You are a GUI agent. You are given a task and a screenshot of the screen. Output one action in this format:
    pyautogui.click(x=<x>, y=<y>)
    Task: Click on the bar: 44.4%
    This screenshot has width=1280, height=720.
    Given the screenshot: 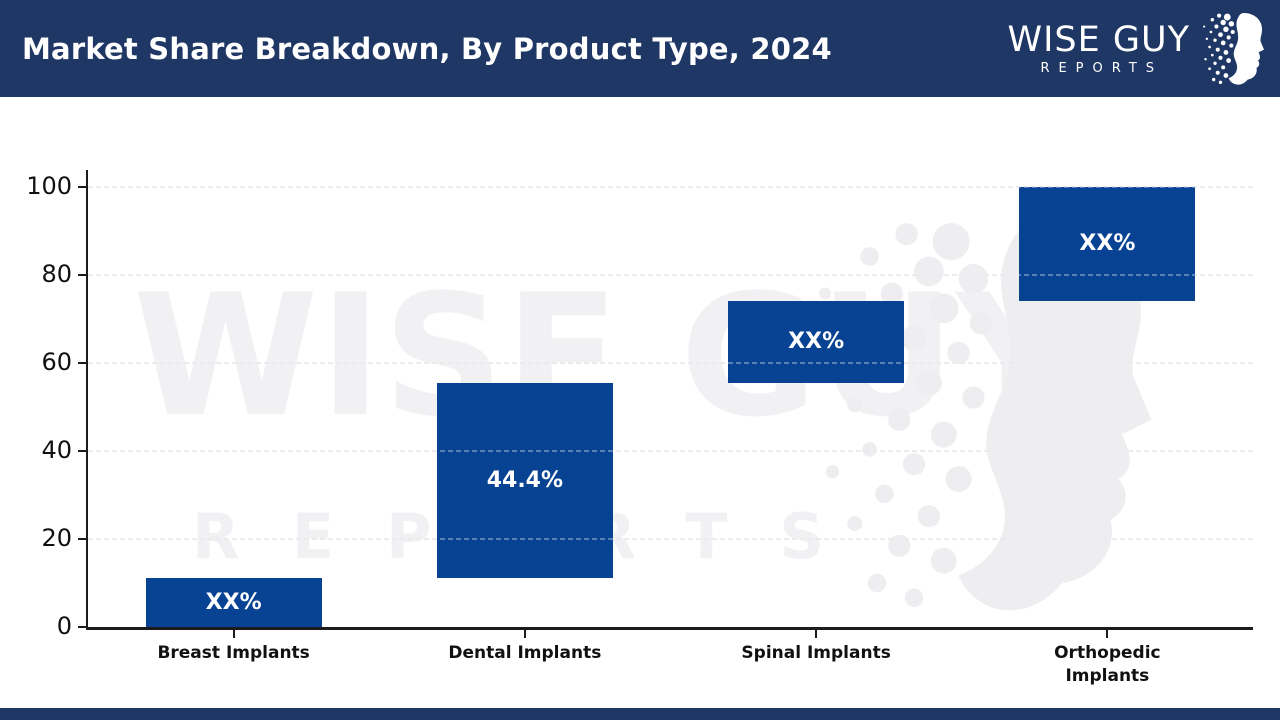 What is the action you would take?
    pyautogui.click(x=524, y=480)
    